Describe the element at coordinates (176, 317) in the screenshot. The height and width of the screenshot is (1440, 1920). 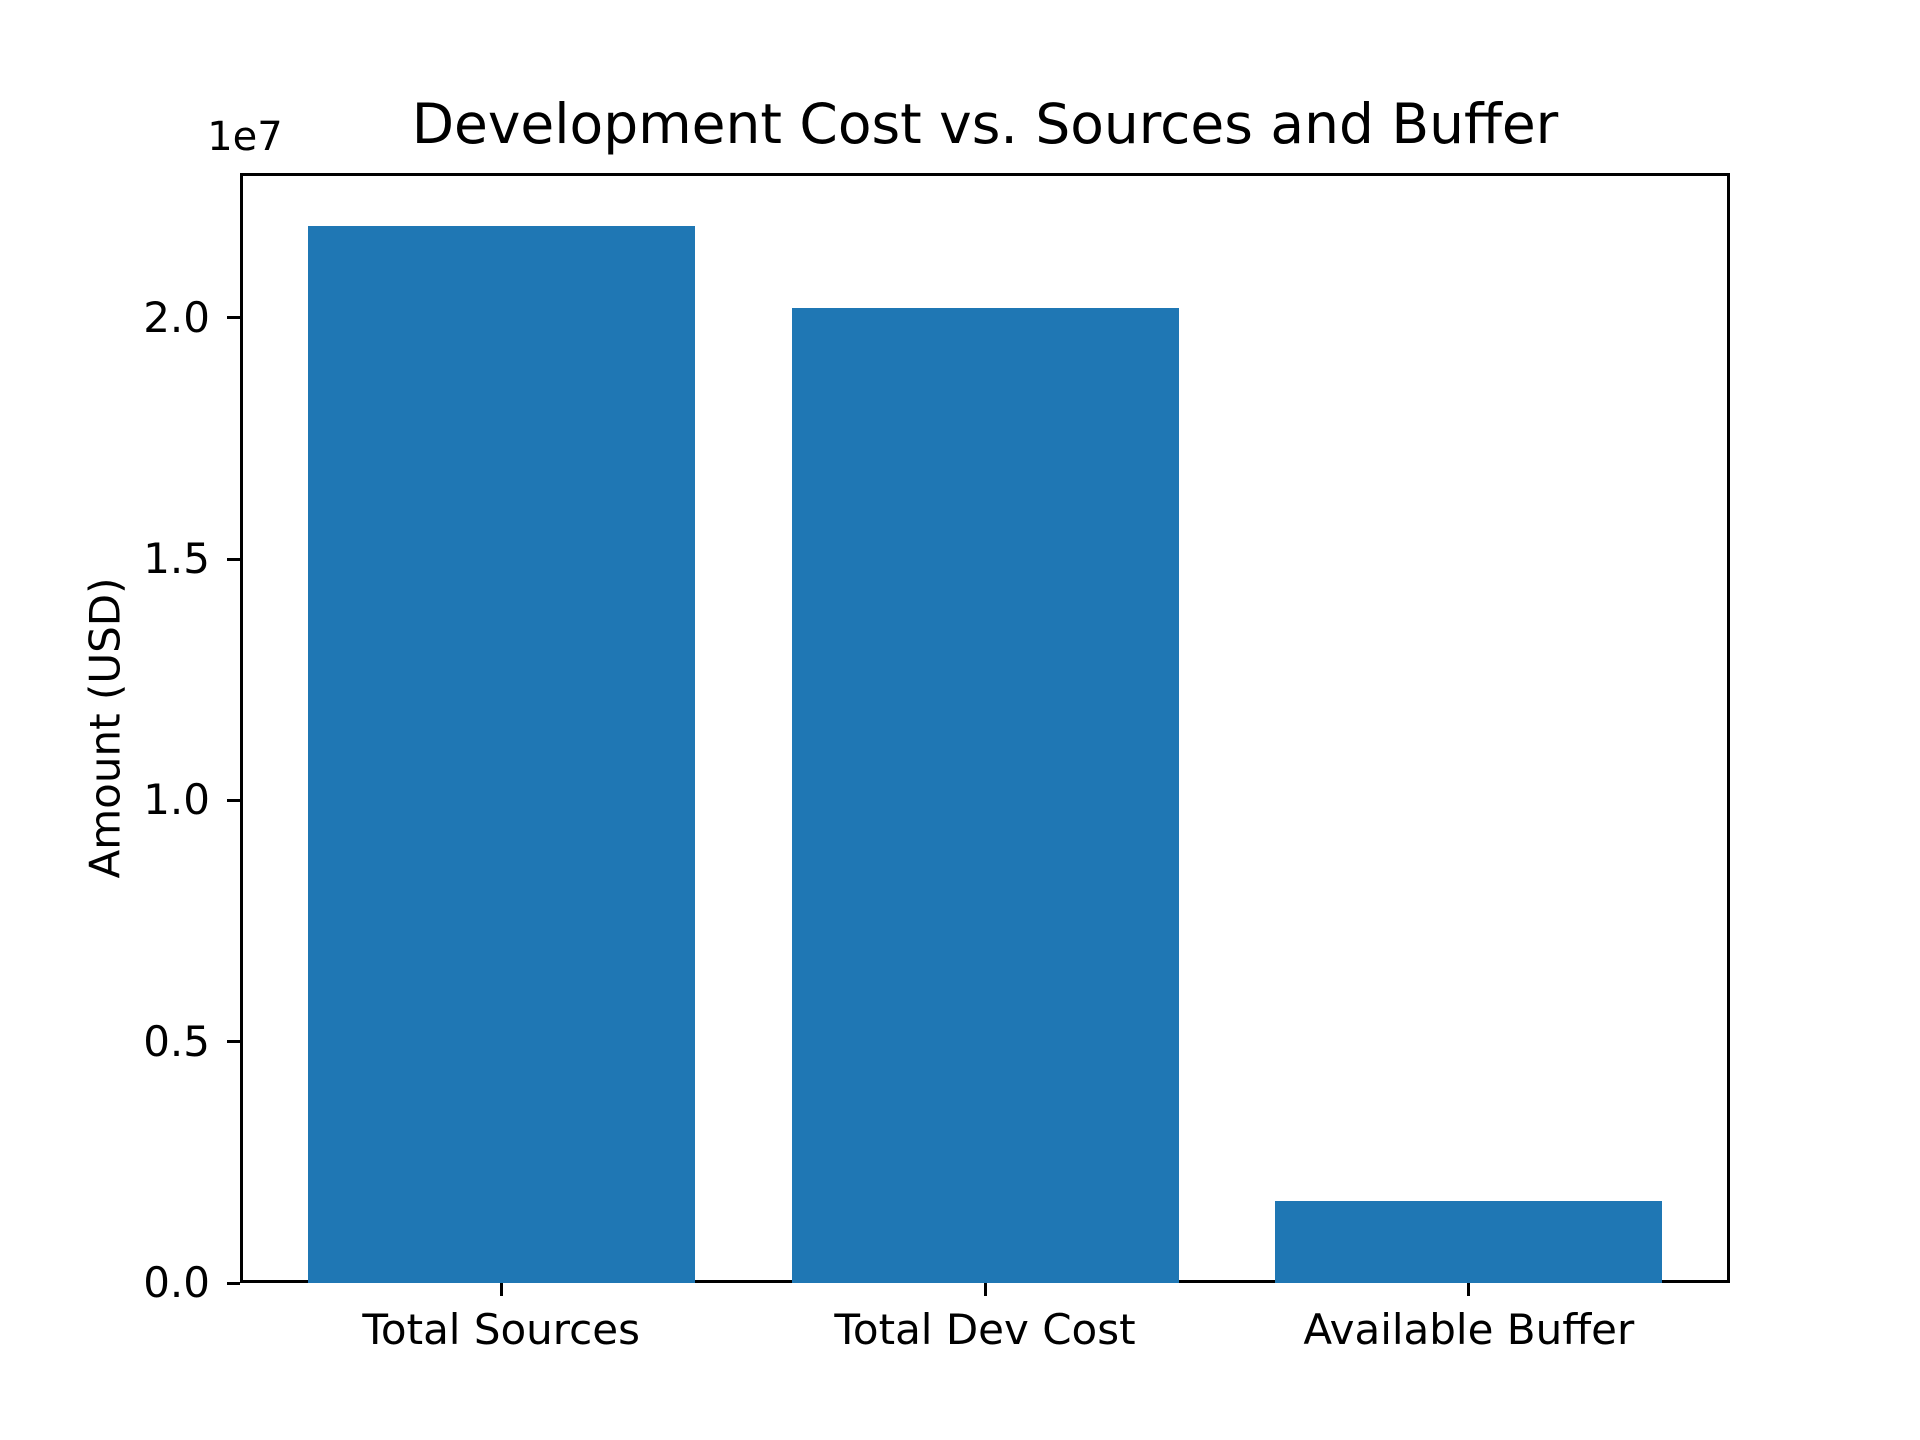
I see `y-tick-label: 2.0` at that location.